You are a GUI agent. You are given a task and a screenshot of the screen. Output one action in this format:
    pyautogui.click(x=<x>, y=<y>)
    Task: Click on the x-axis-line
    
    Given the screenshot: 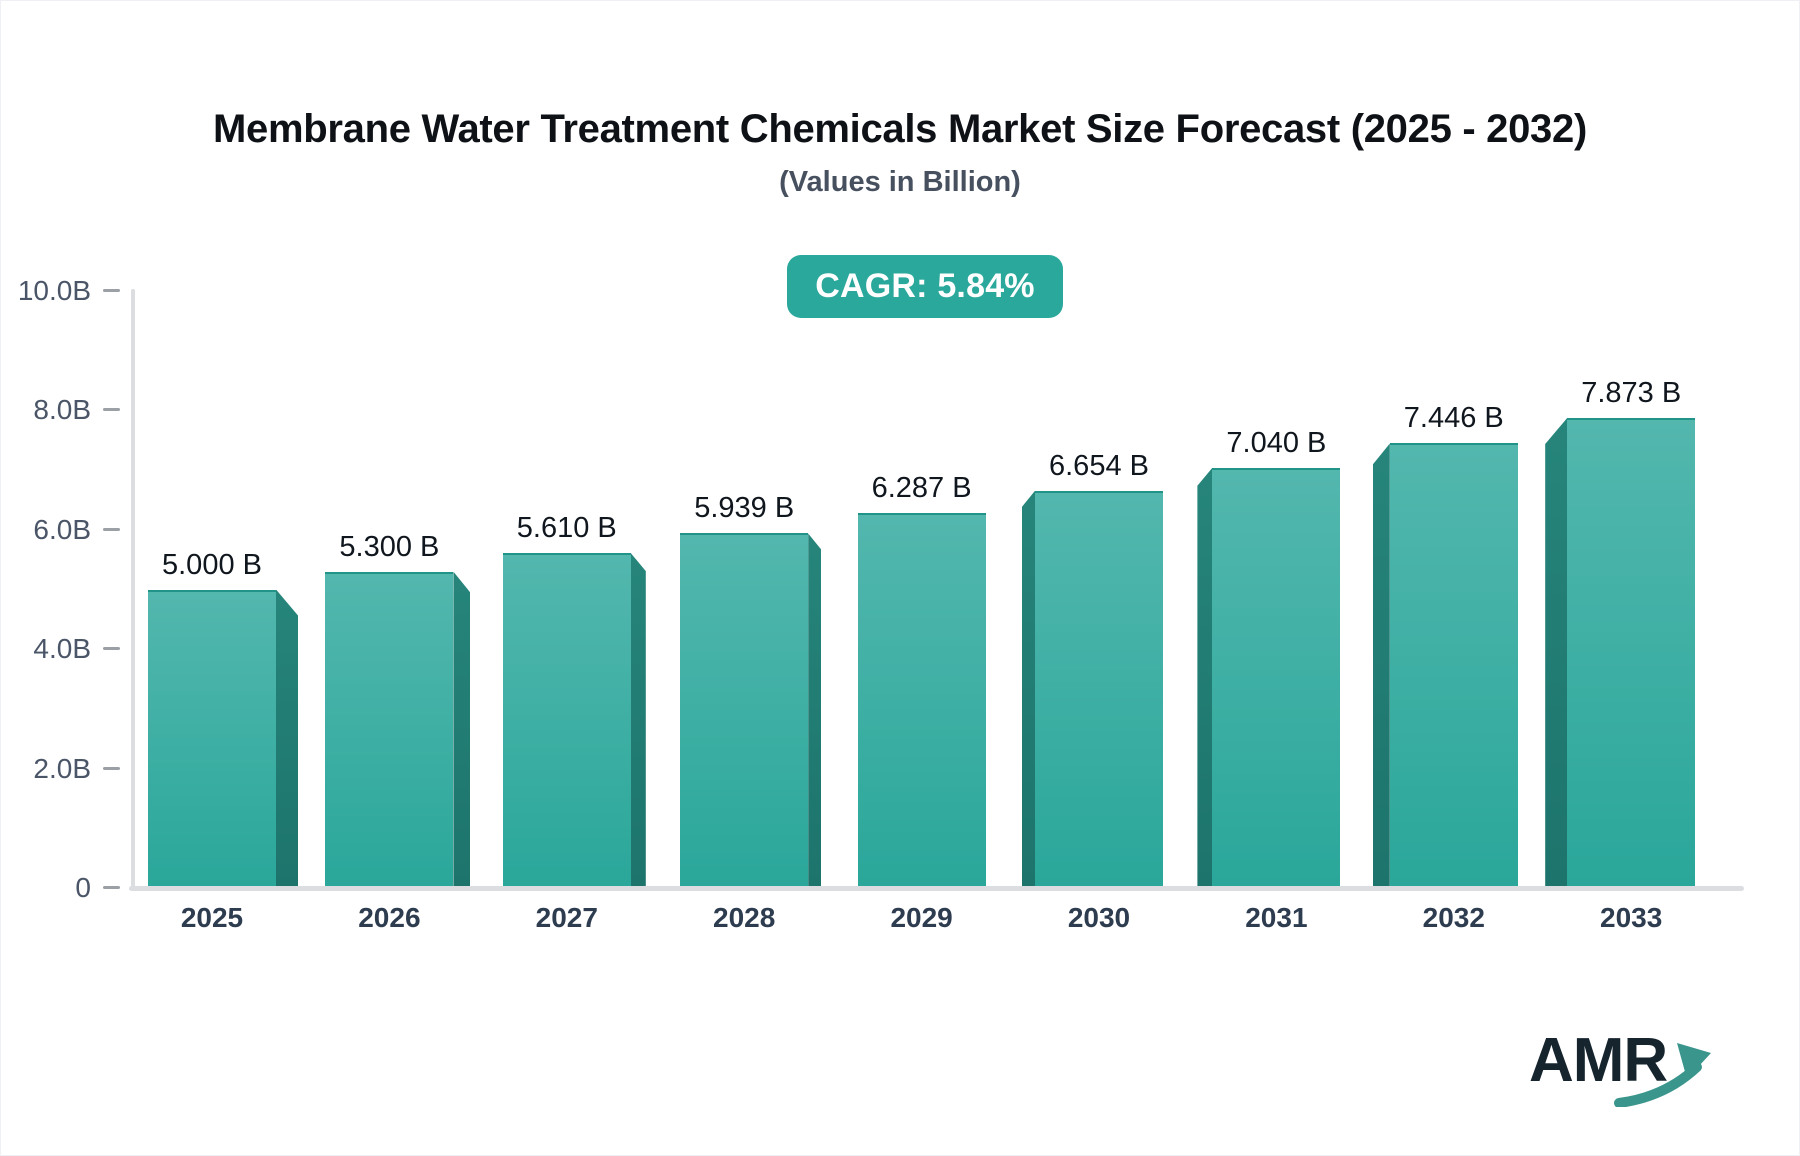 What is the action you would take?
    pyautogui.click(x=936, y=888)
    